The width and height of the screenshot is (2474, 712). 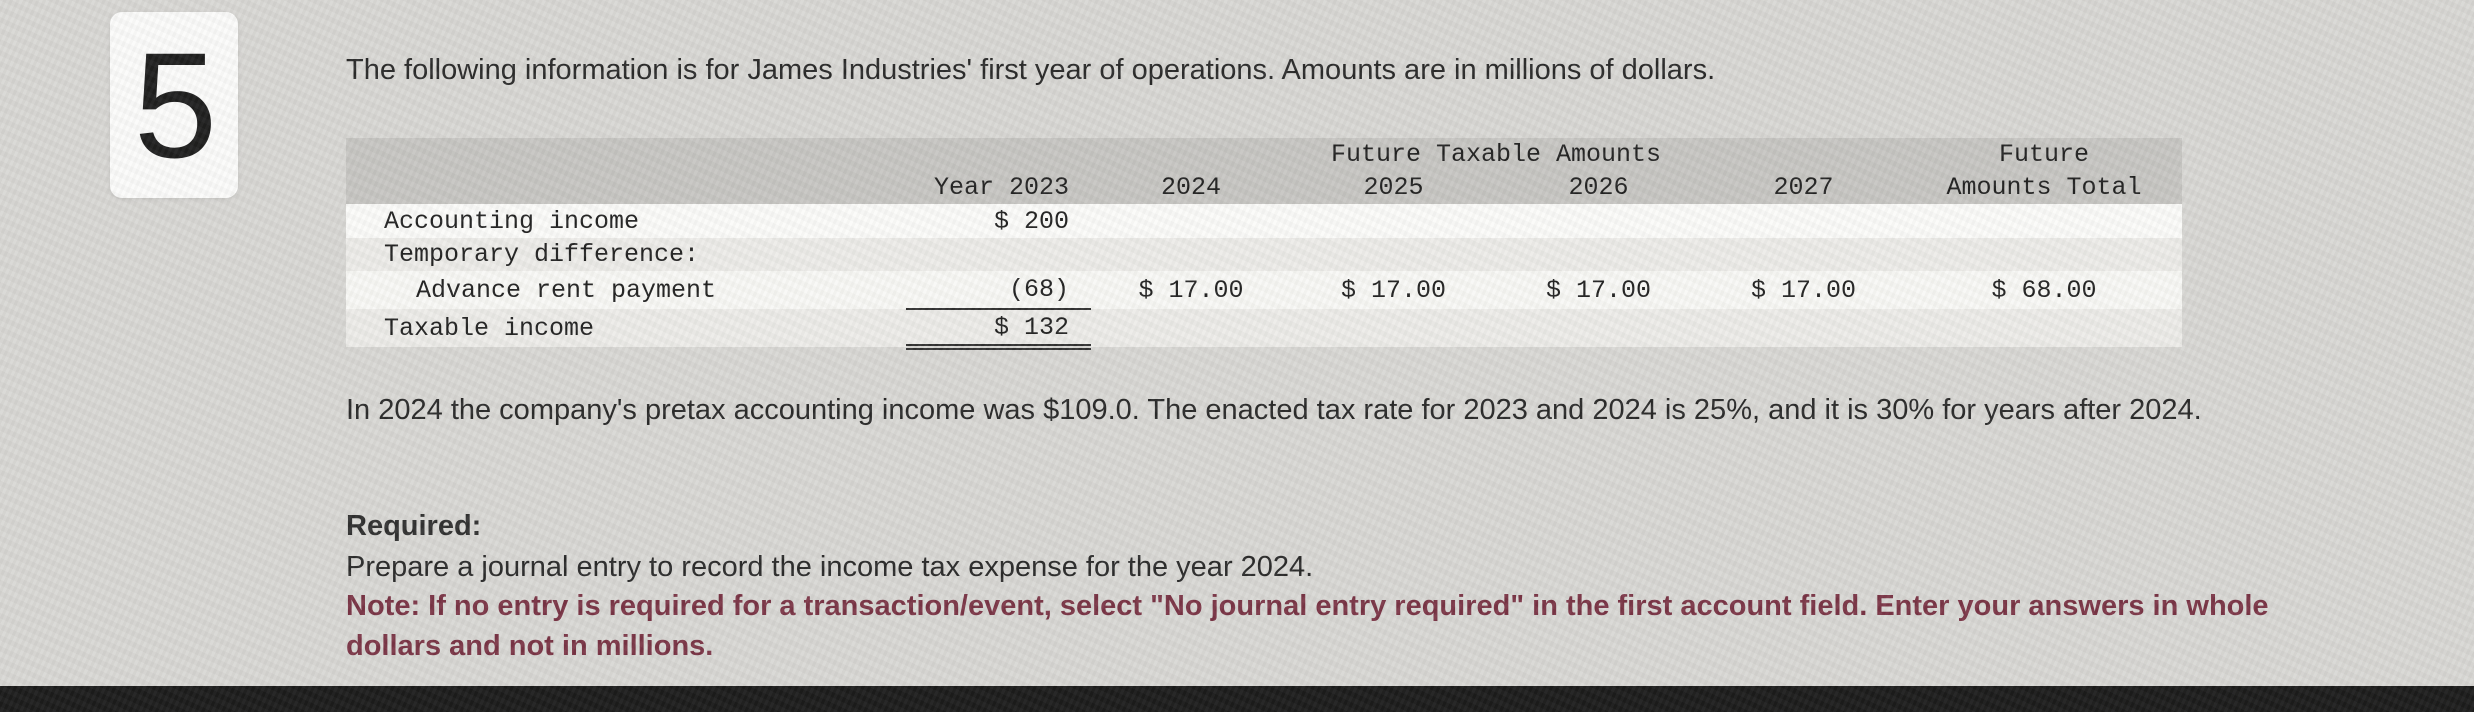 What do you see at coordinates (2043, 154) in the screenshot?
I see `header-future: Future` at bounding box center [2043, 154].